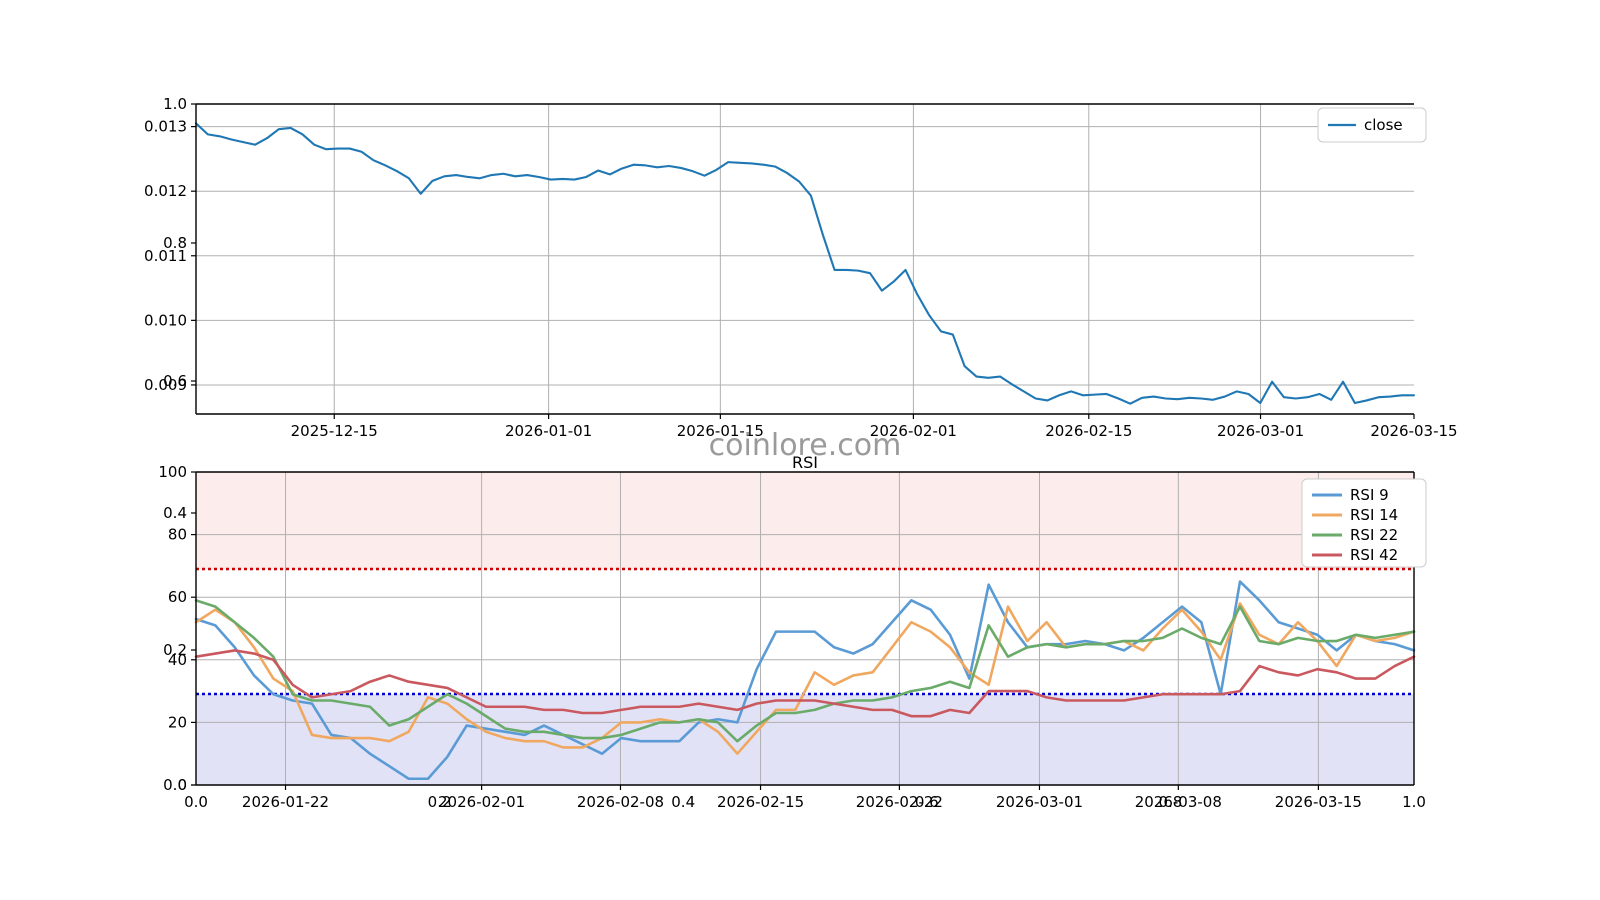 This screenshot has height=900, width=1600. Describe the element at coordinates (177, 535) in the screenshot. I see `rsi-y-tick: 80` at that location.